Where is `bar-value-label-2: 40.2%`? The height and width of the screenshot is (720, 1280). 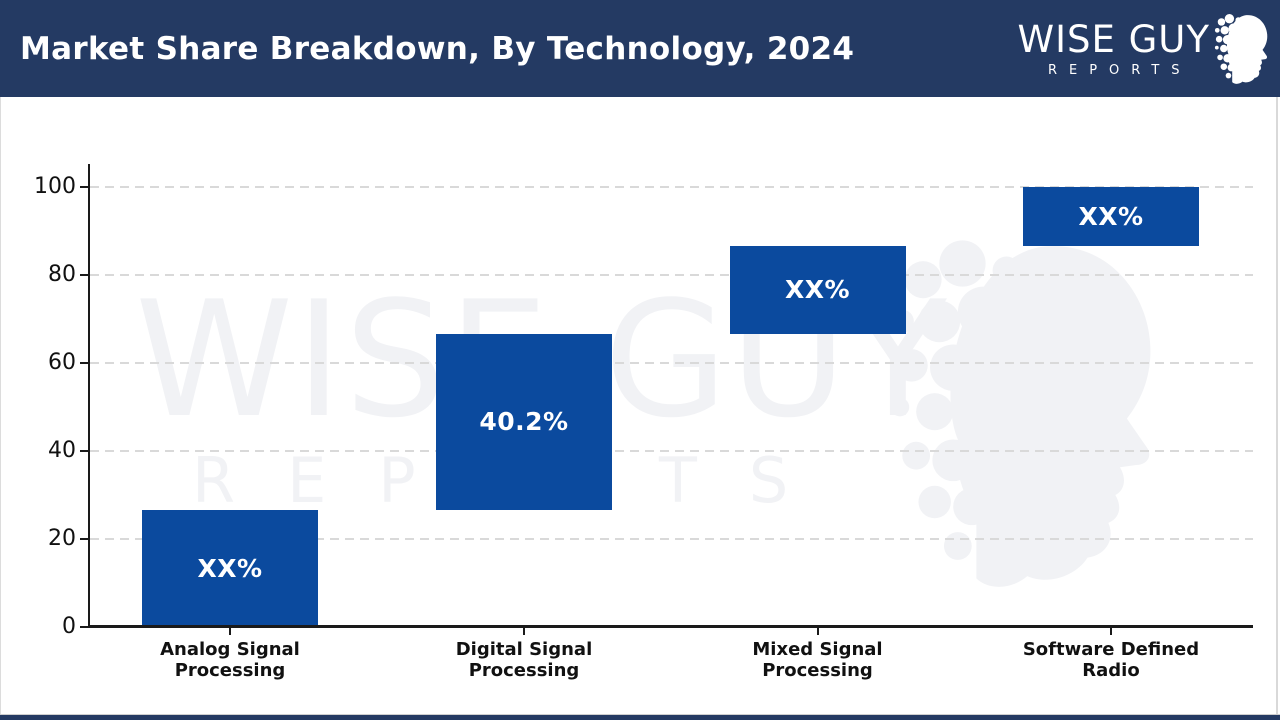 bar-value-label-2: 40.2% is located at coordinates (524, 422).